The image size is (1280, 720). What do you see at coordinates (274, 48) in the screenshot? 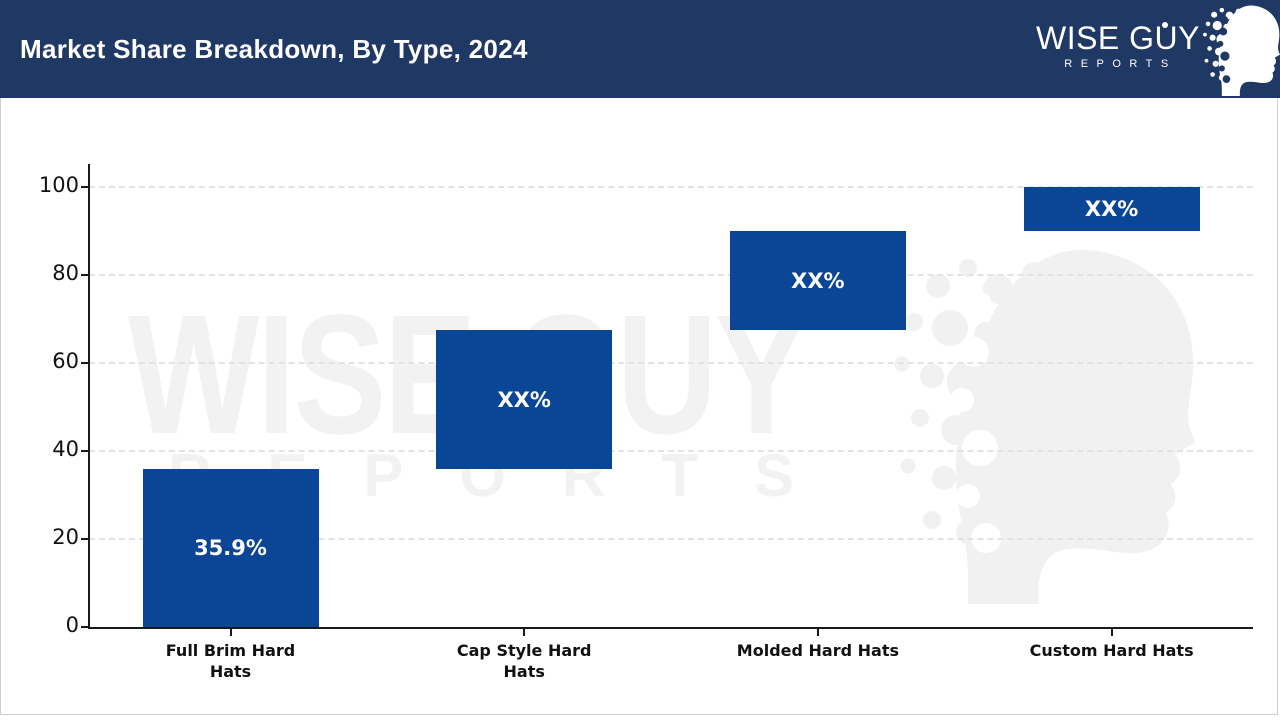
I see `page-title: Market Share Breakdown, By Type, 2024` at bounding box center [274, 48].